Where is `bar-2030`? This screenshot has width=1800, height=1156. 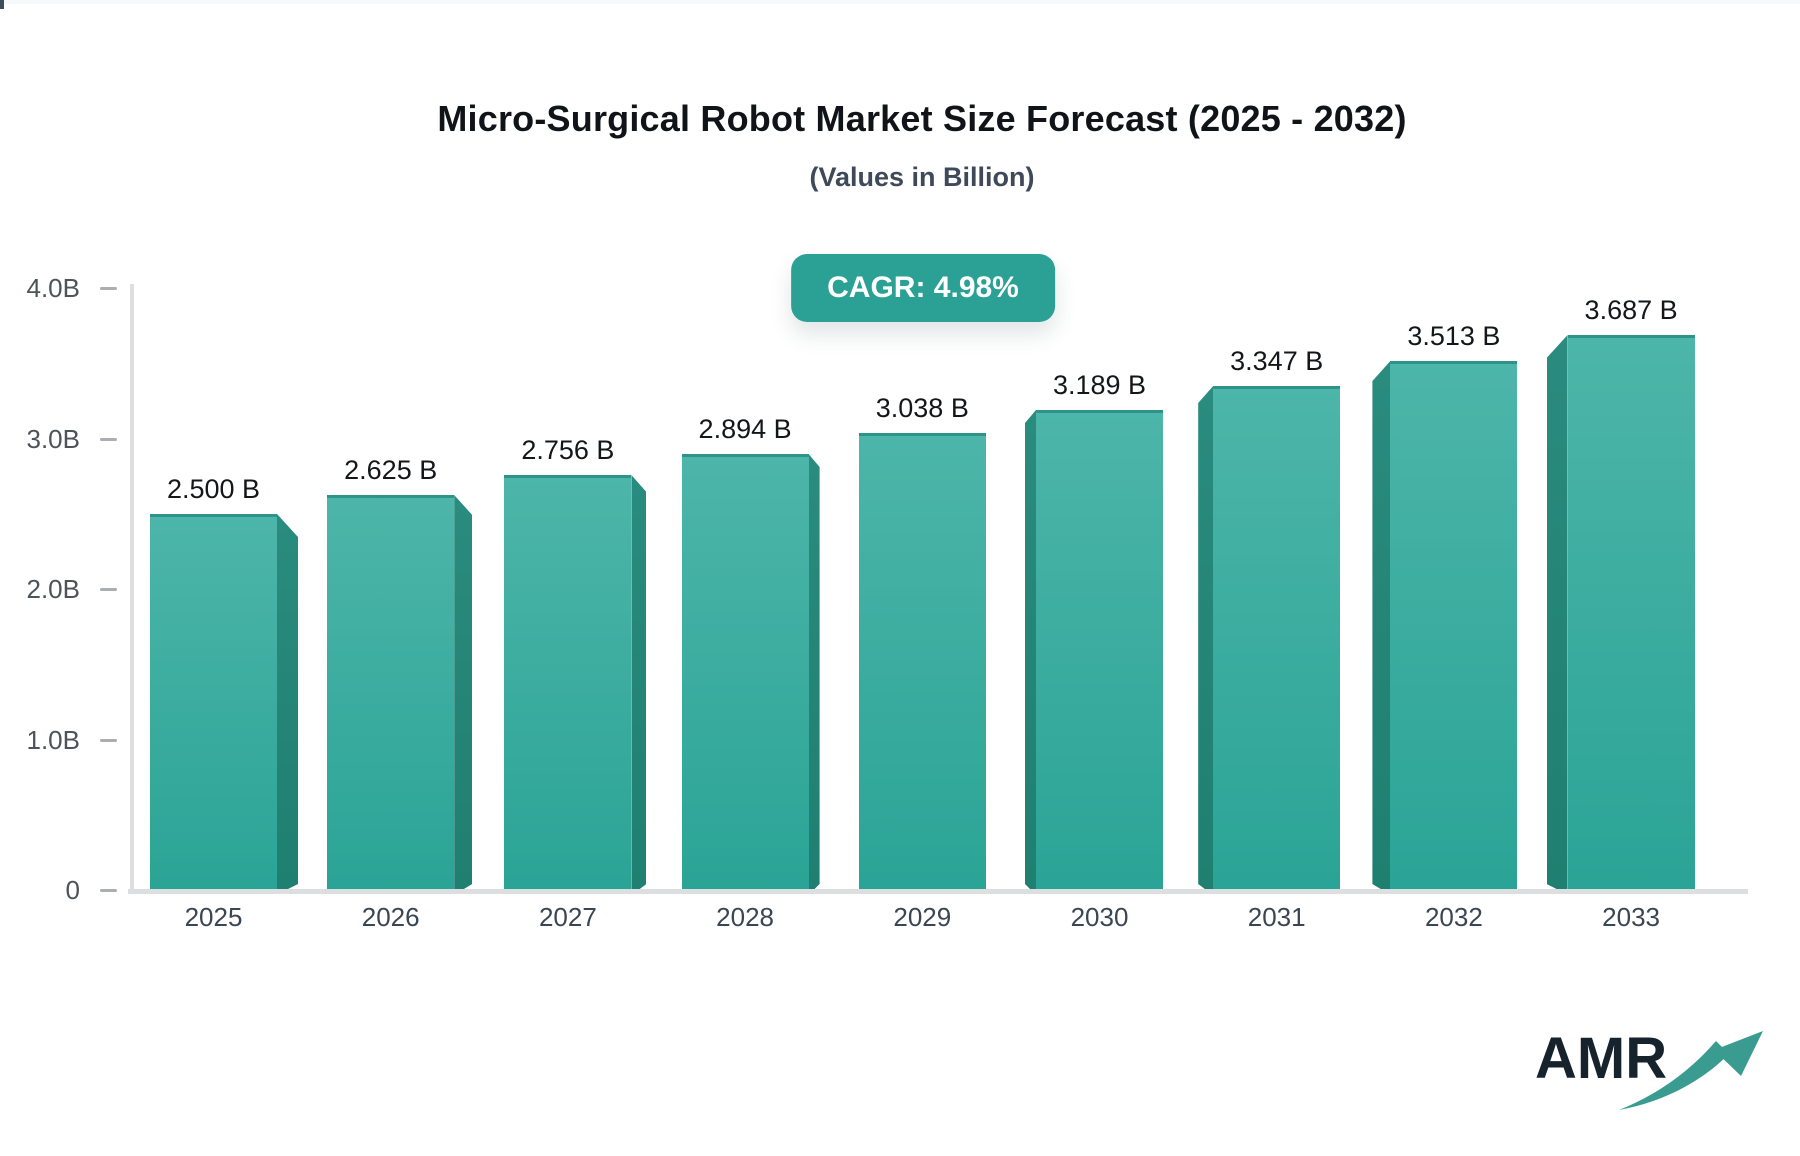 bar-2030 is located at coordinates (1094, 650).